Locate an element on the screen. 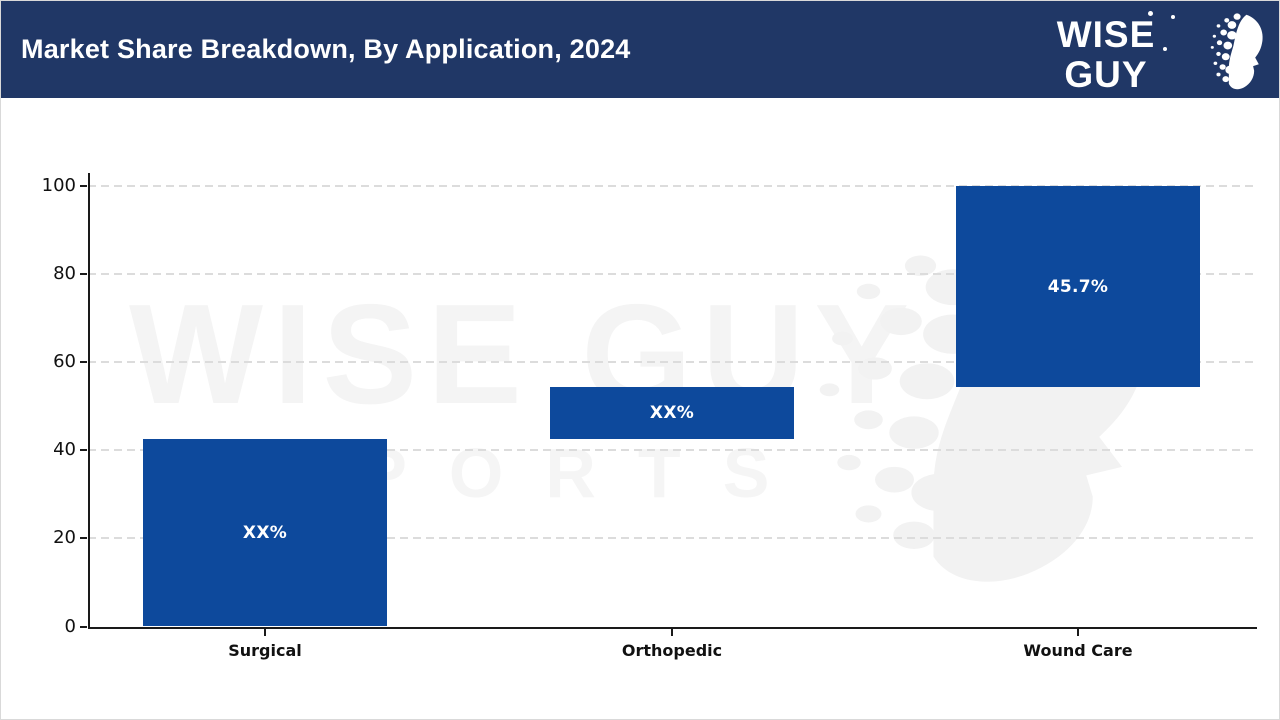  x-axis-label-surgical: Surgical is located at coordinates (265, 650).